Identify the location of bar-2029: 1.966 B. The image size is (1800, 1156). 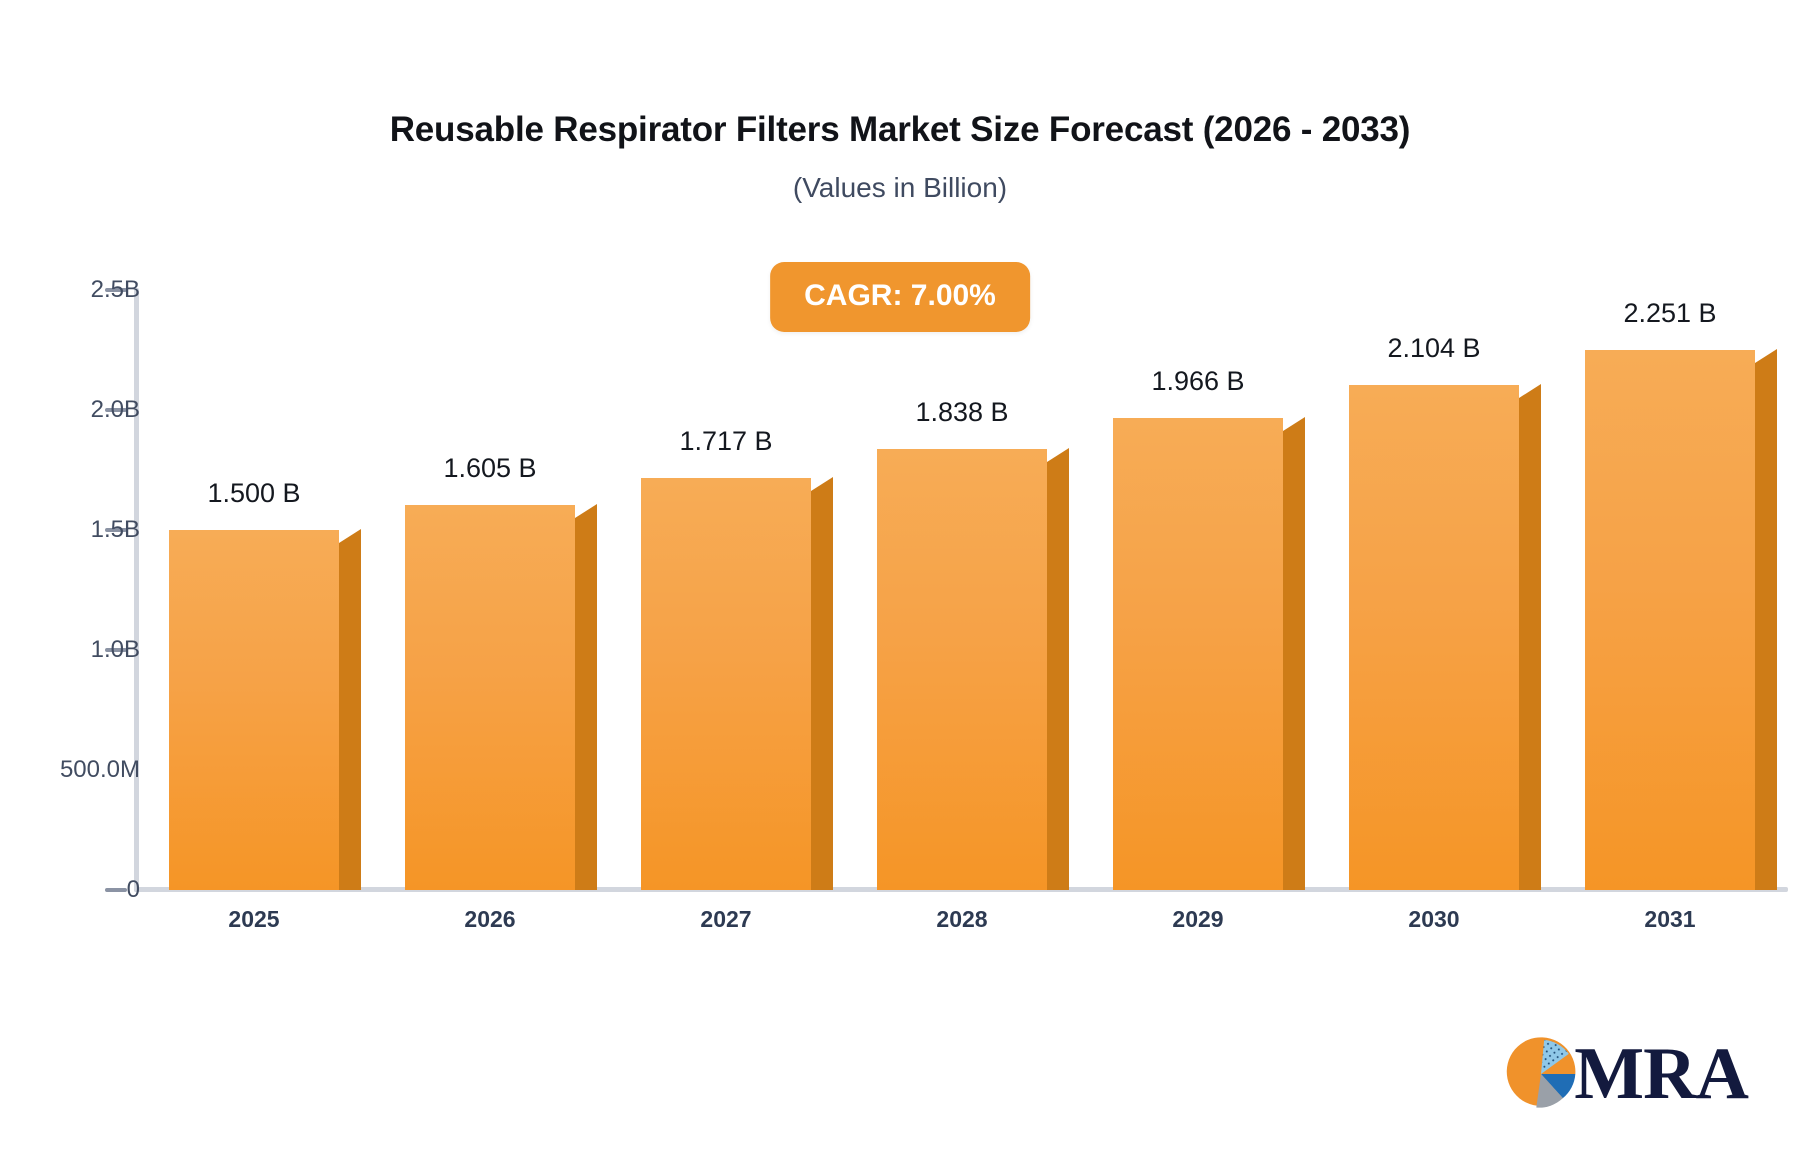
(1209, 629).